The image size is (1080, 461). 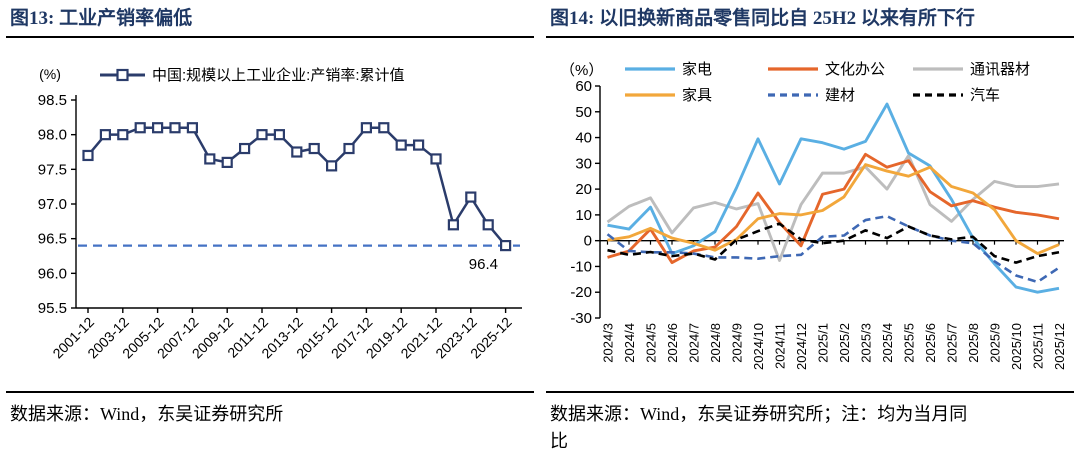 What do you see at coordinates (588, 241) in the screenshot?
I see `y-tick-label: 0` at bounding box center [588, 241].